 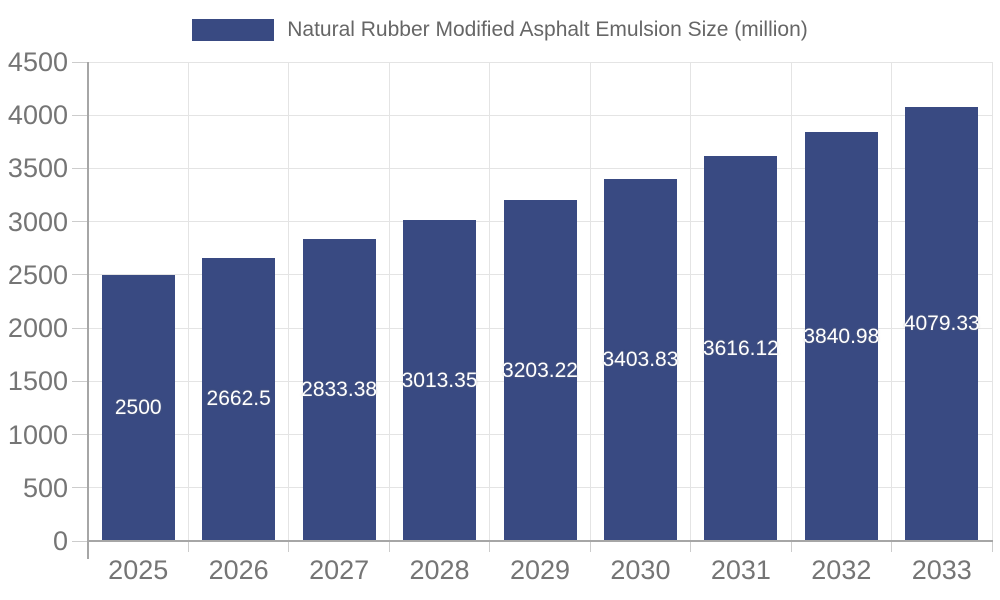 I want to click on x-axis-tick-label: 2030, so click(x=640, y=570).